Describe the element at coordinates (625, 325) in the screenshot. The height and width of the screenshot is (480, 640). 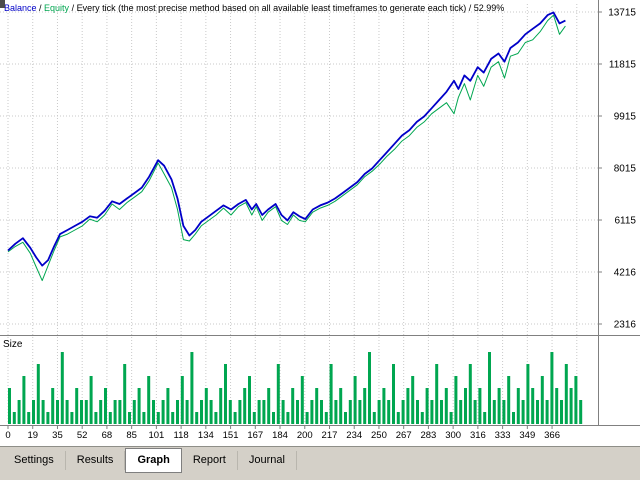
I see `y-tick-label: 2316` at that location.